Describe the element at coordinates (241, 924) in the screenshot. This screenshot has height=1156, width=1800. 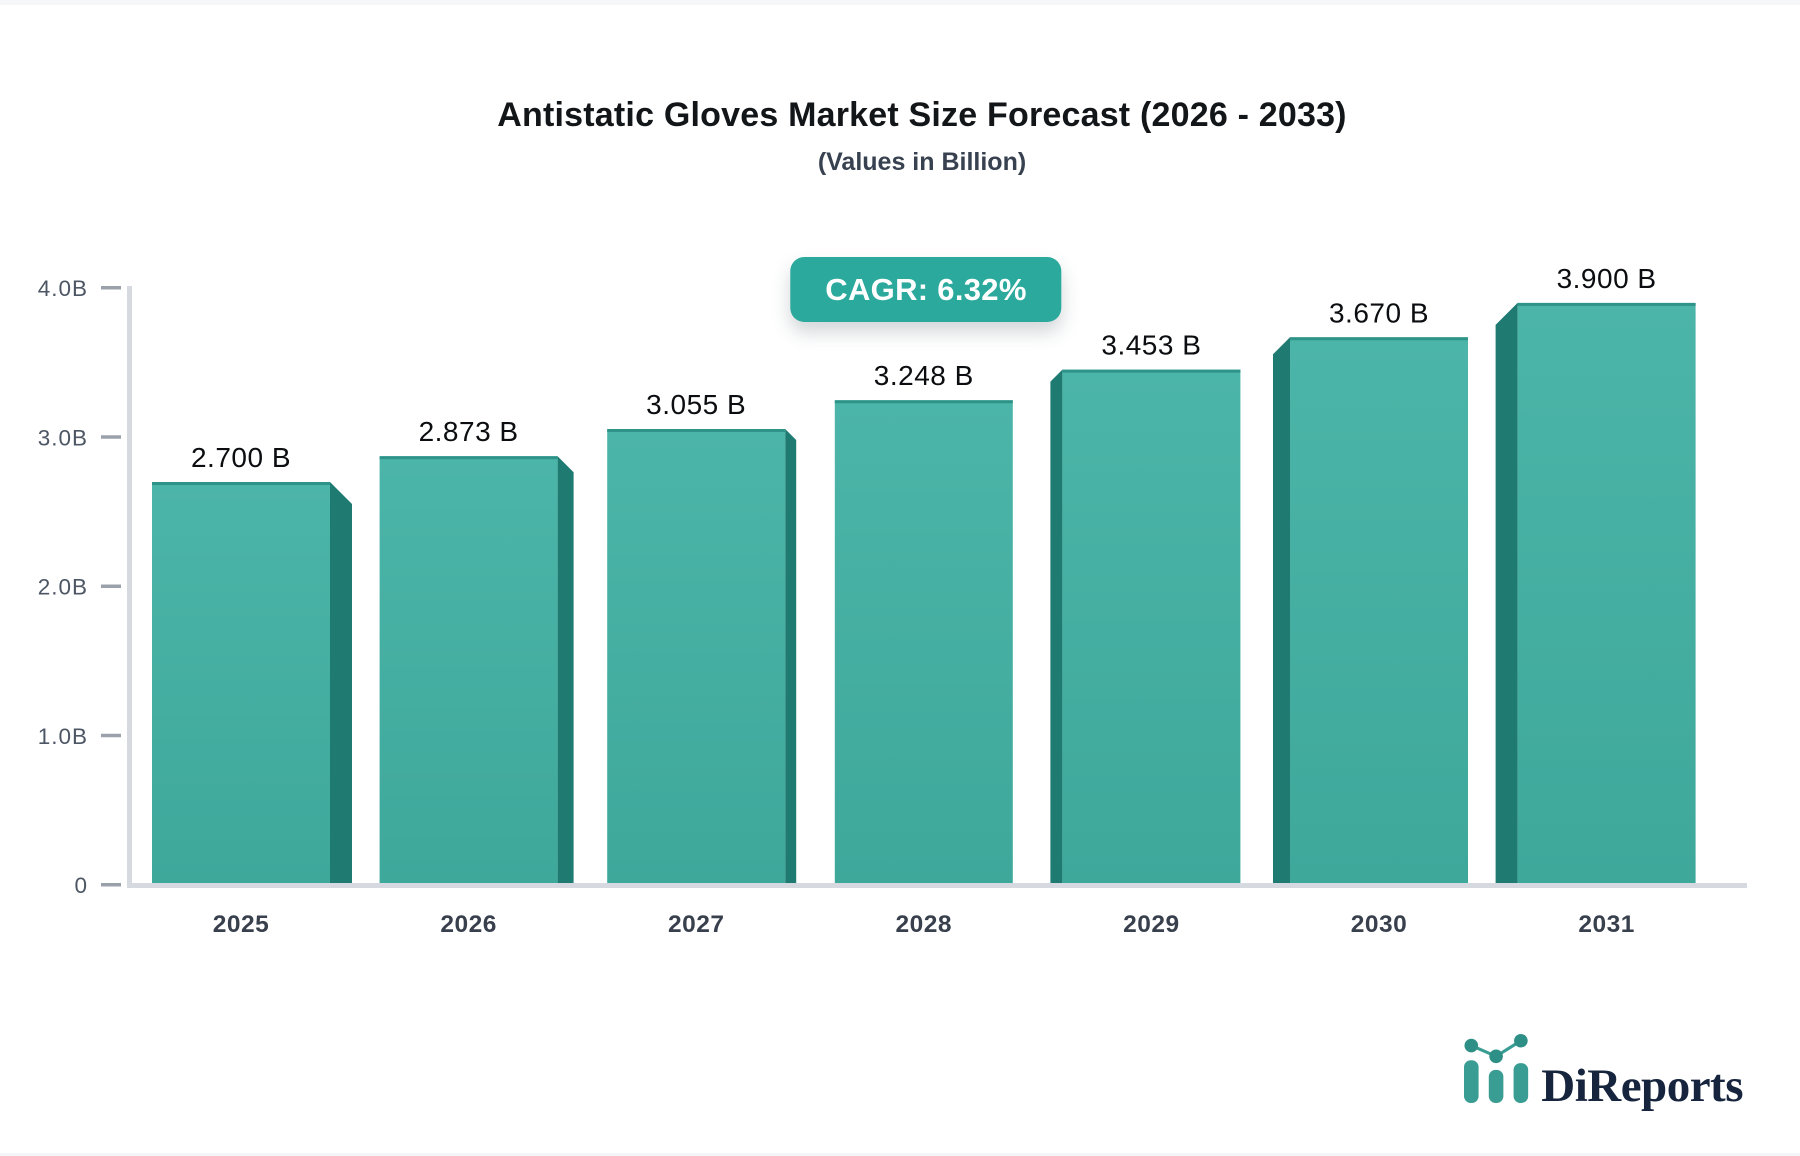
I see `x-axis-label: 2025` at that location.